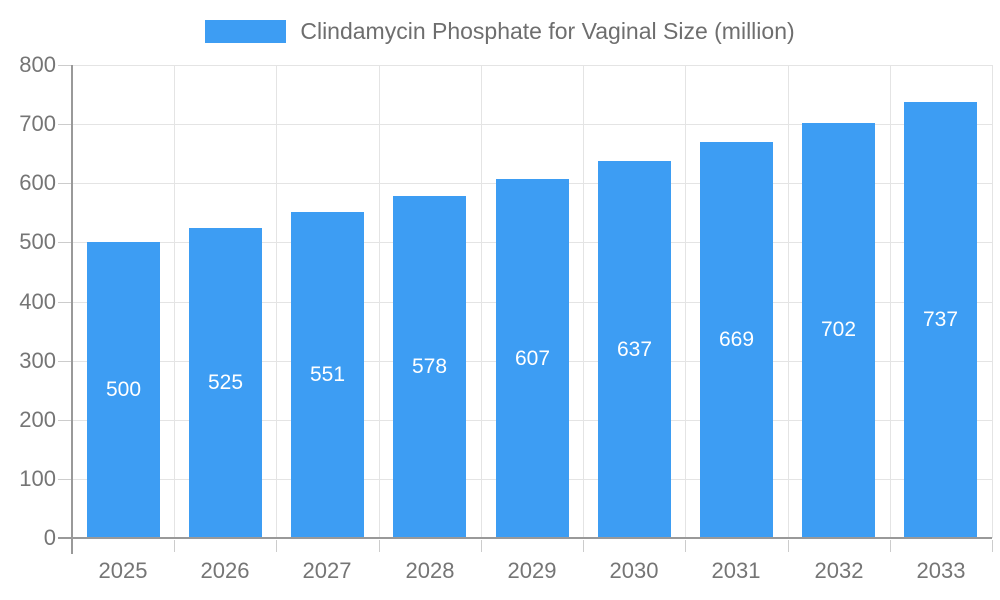 The width and height of the screenshot is (1000, 600). Describe the element at coordinates (37, 360) in the screenshot. I see `y-axis-label: 300` at that location.